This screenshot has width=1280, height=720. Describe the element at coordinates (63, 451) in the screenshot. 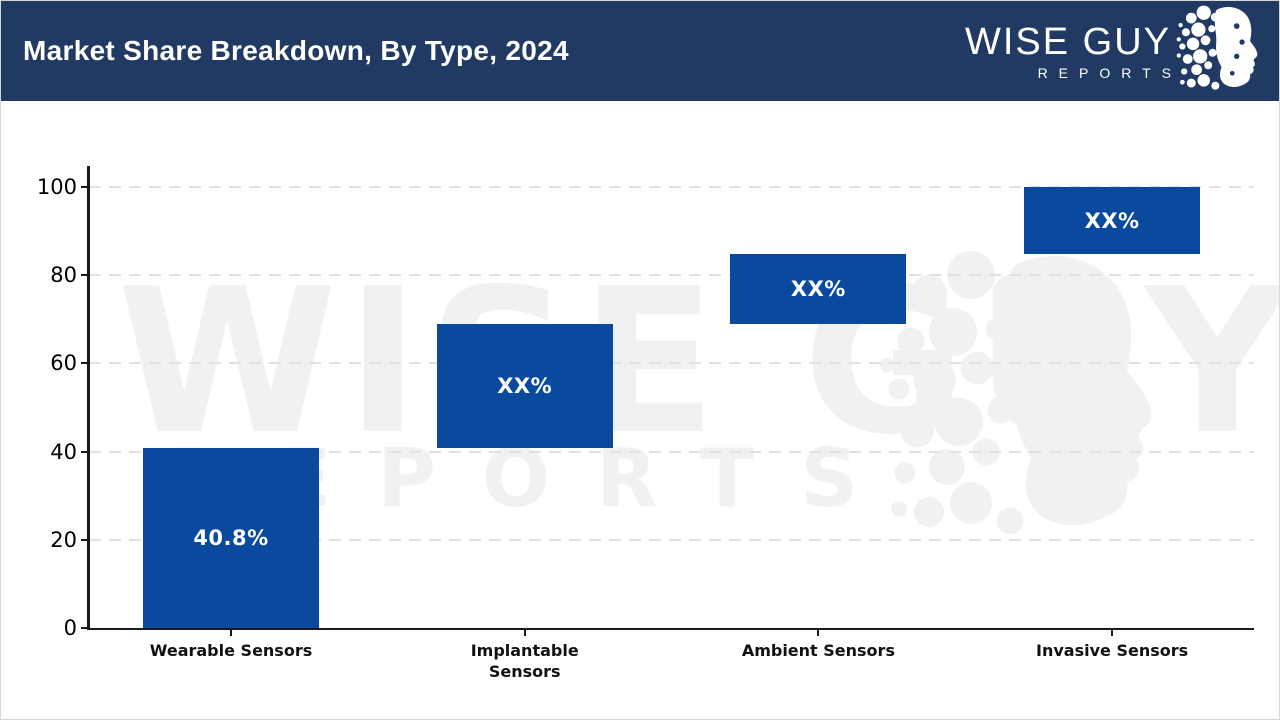

I see `y-tick-label: 40` at that location.